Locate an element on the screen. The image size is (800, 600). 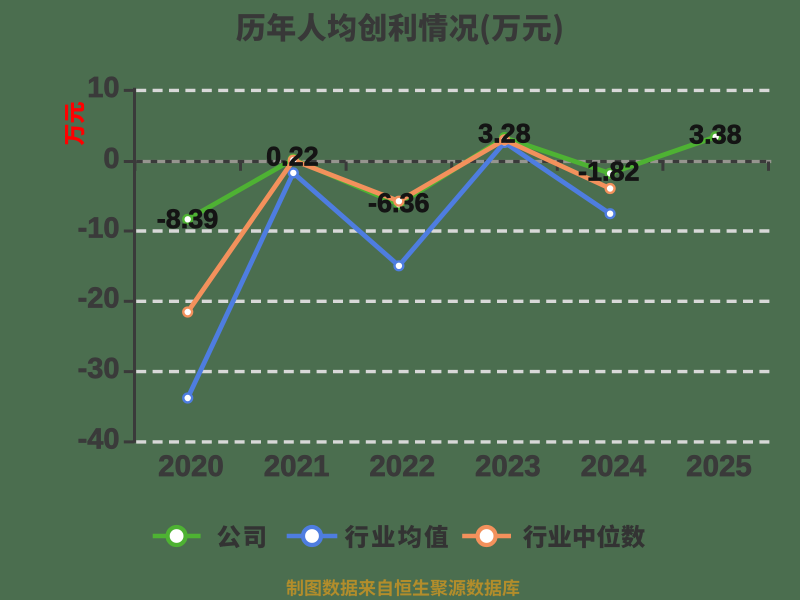
svg-text: 3.38 is located at coordinates (715, 134).